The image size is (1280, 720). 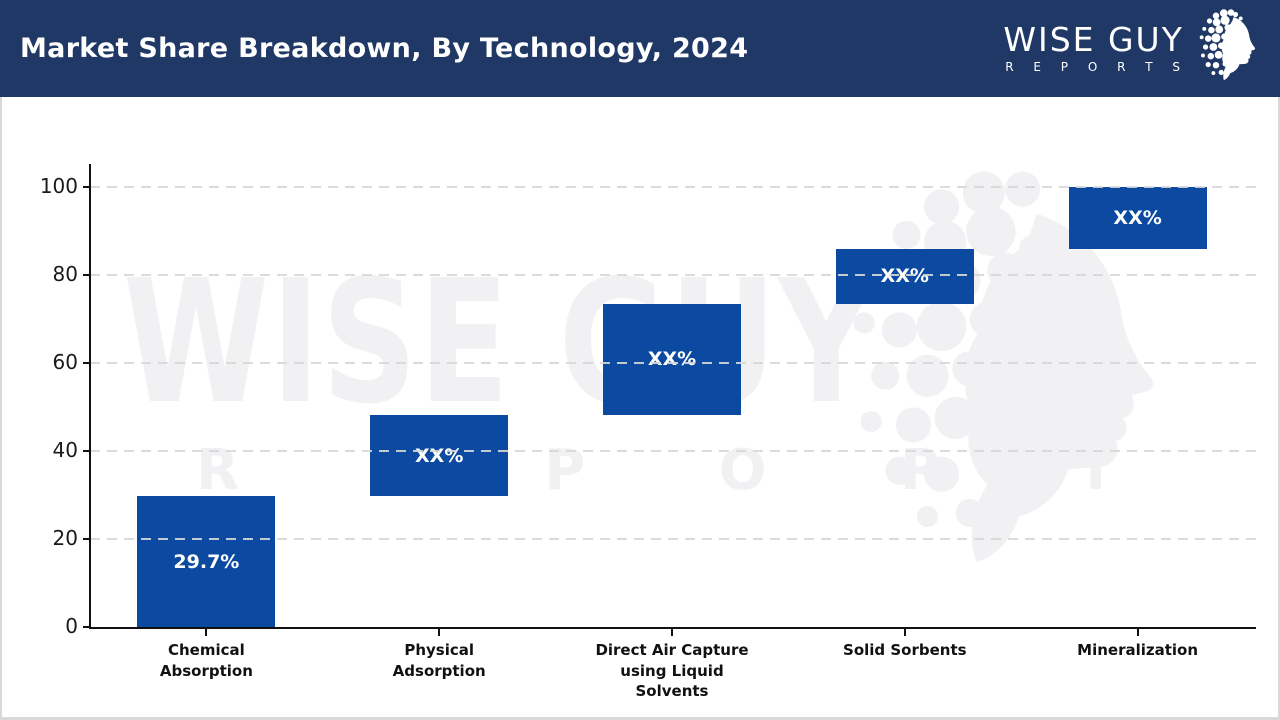 What do you see at coordinates (65, 450) in the screenshot?
I see `y-tick-label: 40` at bounding box center [65, 450].